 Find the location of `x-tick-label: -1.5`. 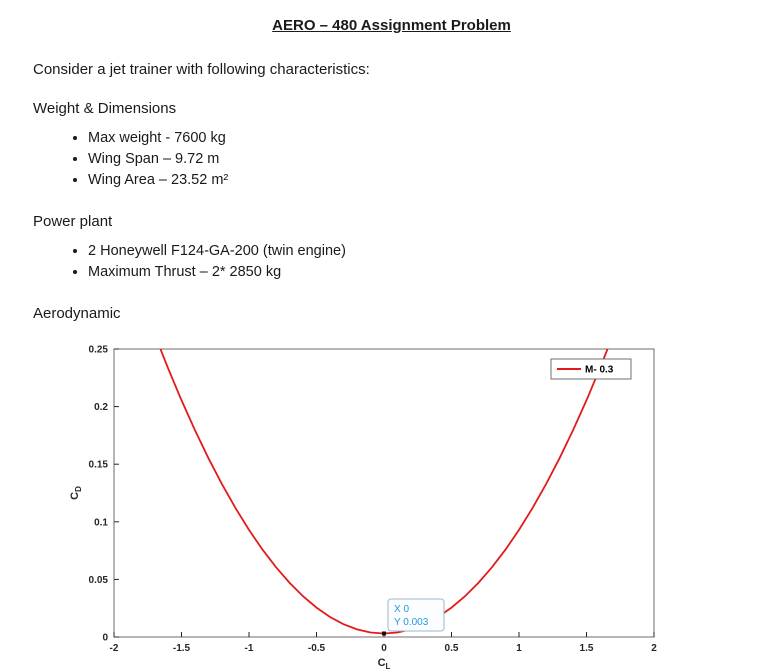

x-tick-label: -1.5 is located at coordinates (182, 648).